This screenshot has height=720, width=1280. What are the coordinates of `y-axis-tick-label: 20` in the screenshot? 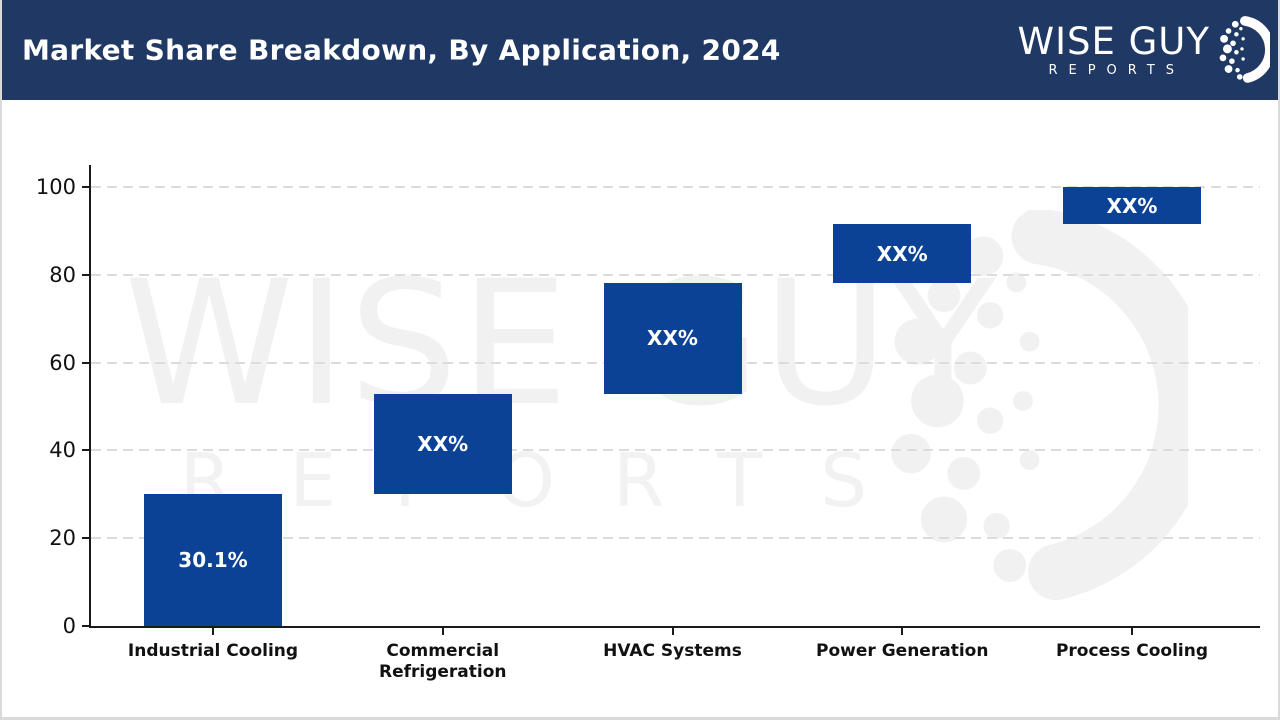 It's located at (62, 538).